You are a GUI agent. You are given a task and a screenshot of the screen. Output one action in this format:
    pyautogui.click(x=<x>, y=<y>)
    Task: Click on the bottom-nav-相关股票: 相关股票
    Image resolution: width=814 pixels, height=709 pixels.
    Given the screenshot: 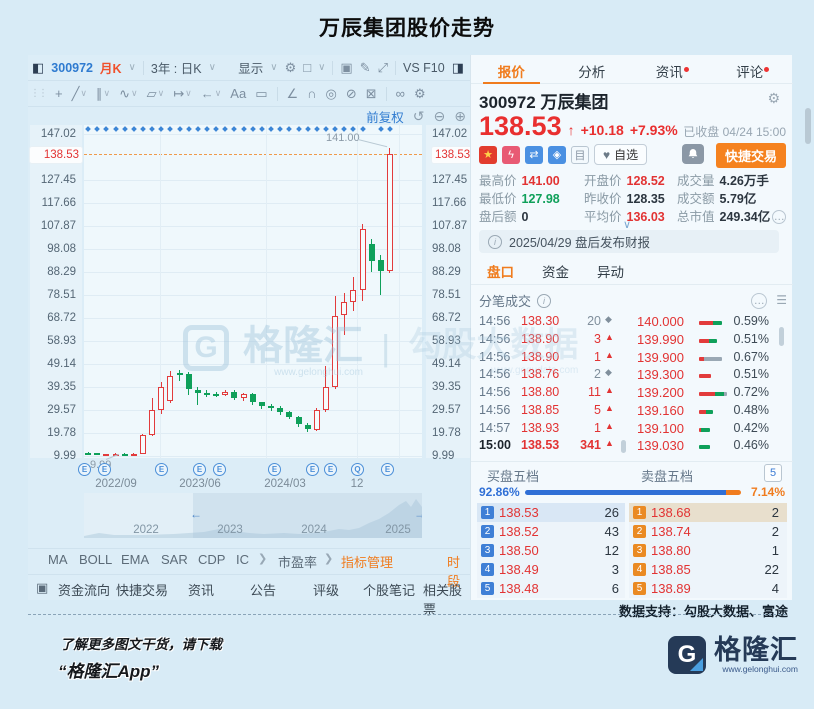 What is the action you would take?
    pyautogui.click(x=443, y=600)
    